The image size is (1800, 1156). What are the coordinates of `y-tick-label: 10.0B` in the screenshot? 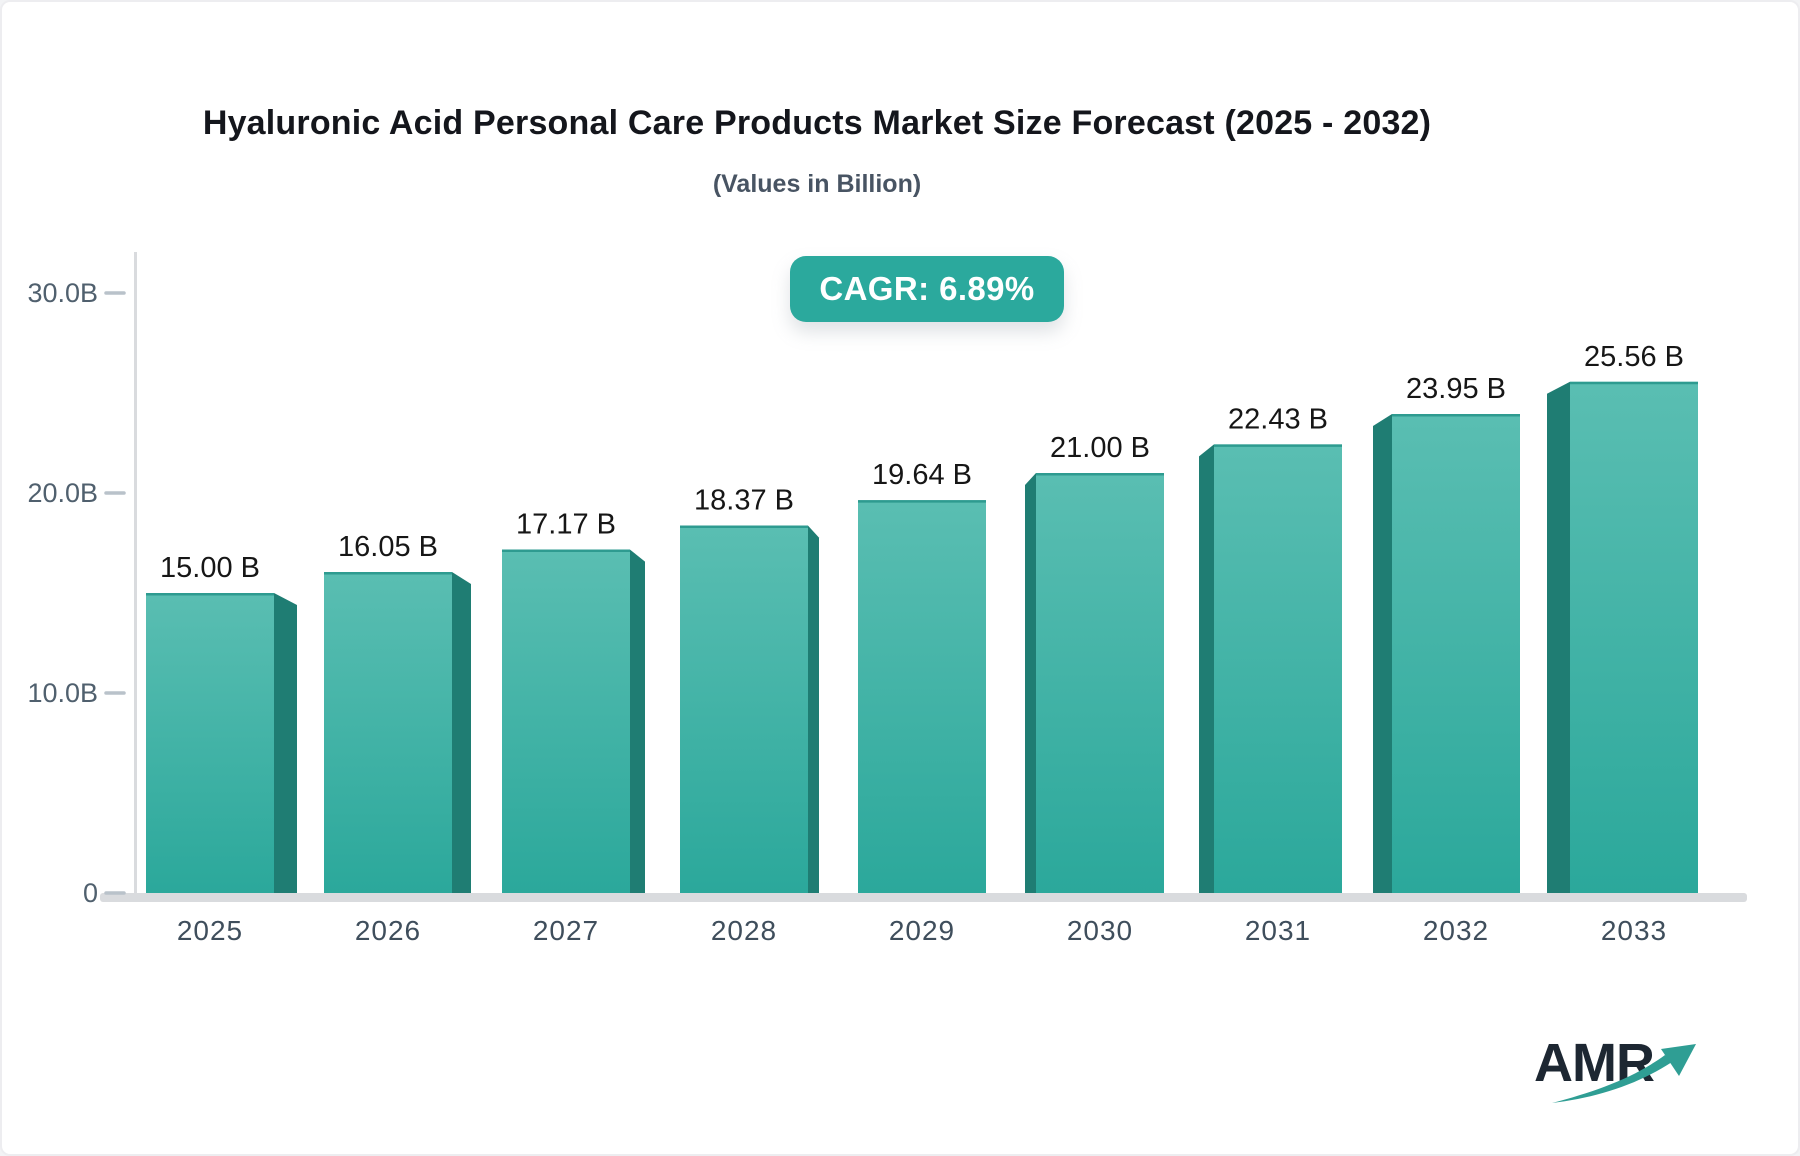 It's located at (62, 693).